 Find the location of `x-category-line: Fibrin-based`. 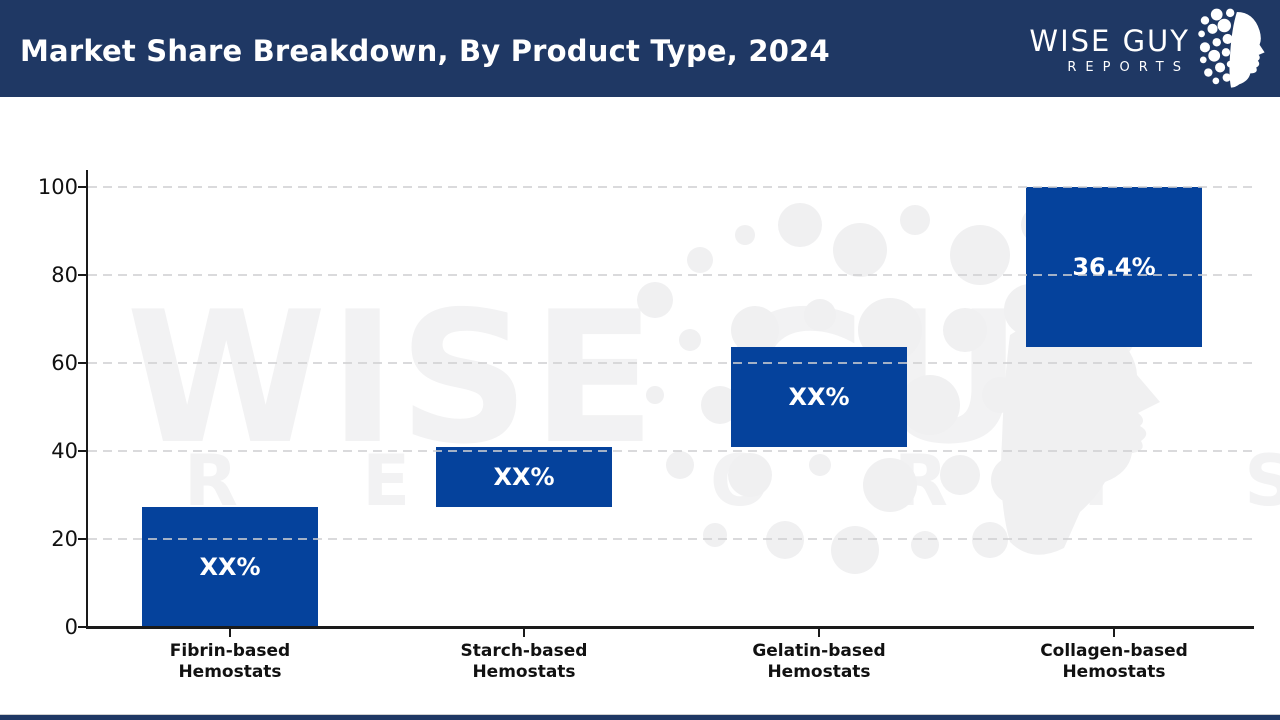

x-category-line: Fibrin-based is located at coordinates (230, 651).